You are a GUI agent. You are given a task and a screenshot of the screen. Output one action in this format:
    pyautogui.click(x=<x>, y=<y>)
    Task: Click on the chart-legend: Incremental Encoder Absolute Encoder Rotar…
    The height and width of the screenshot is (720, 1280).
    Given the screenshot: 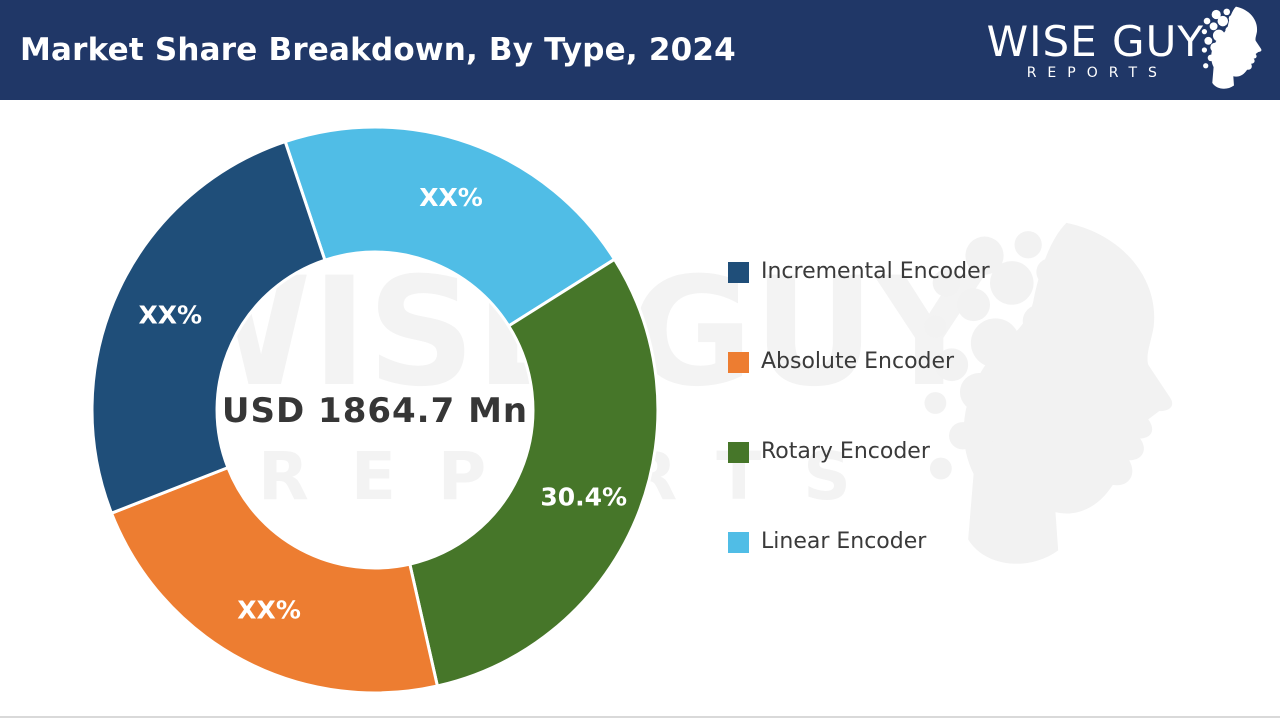 What is the action you would take?
    pyautogui.click(x=859, y=407)
    